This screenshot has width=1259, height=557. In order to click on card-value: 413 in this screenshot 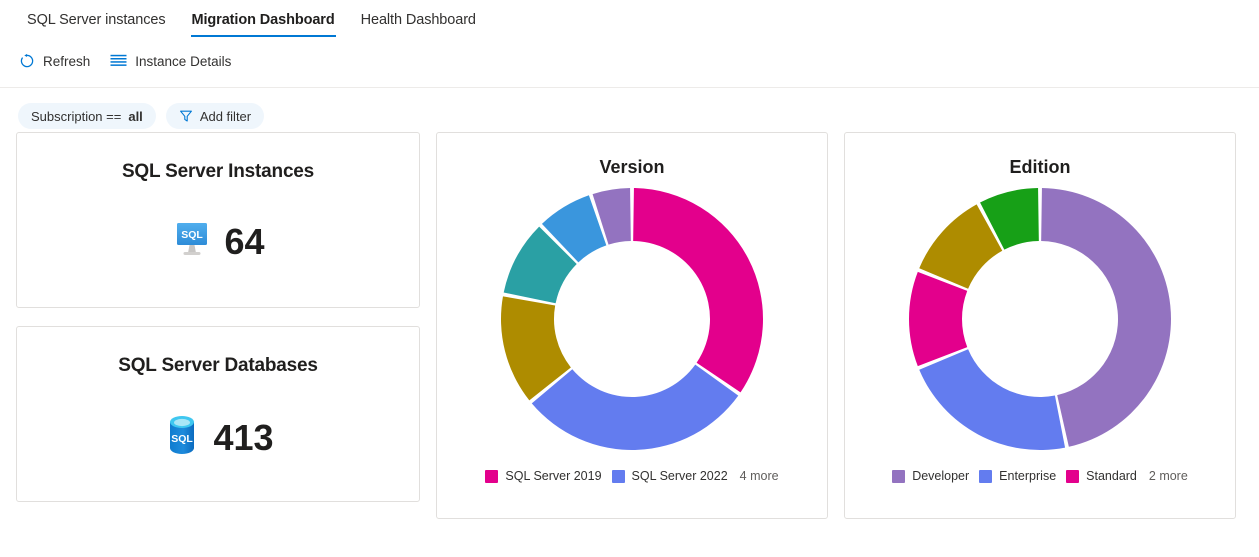, I will do `click(243, 437)`.